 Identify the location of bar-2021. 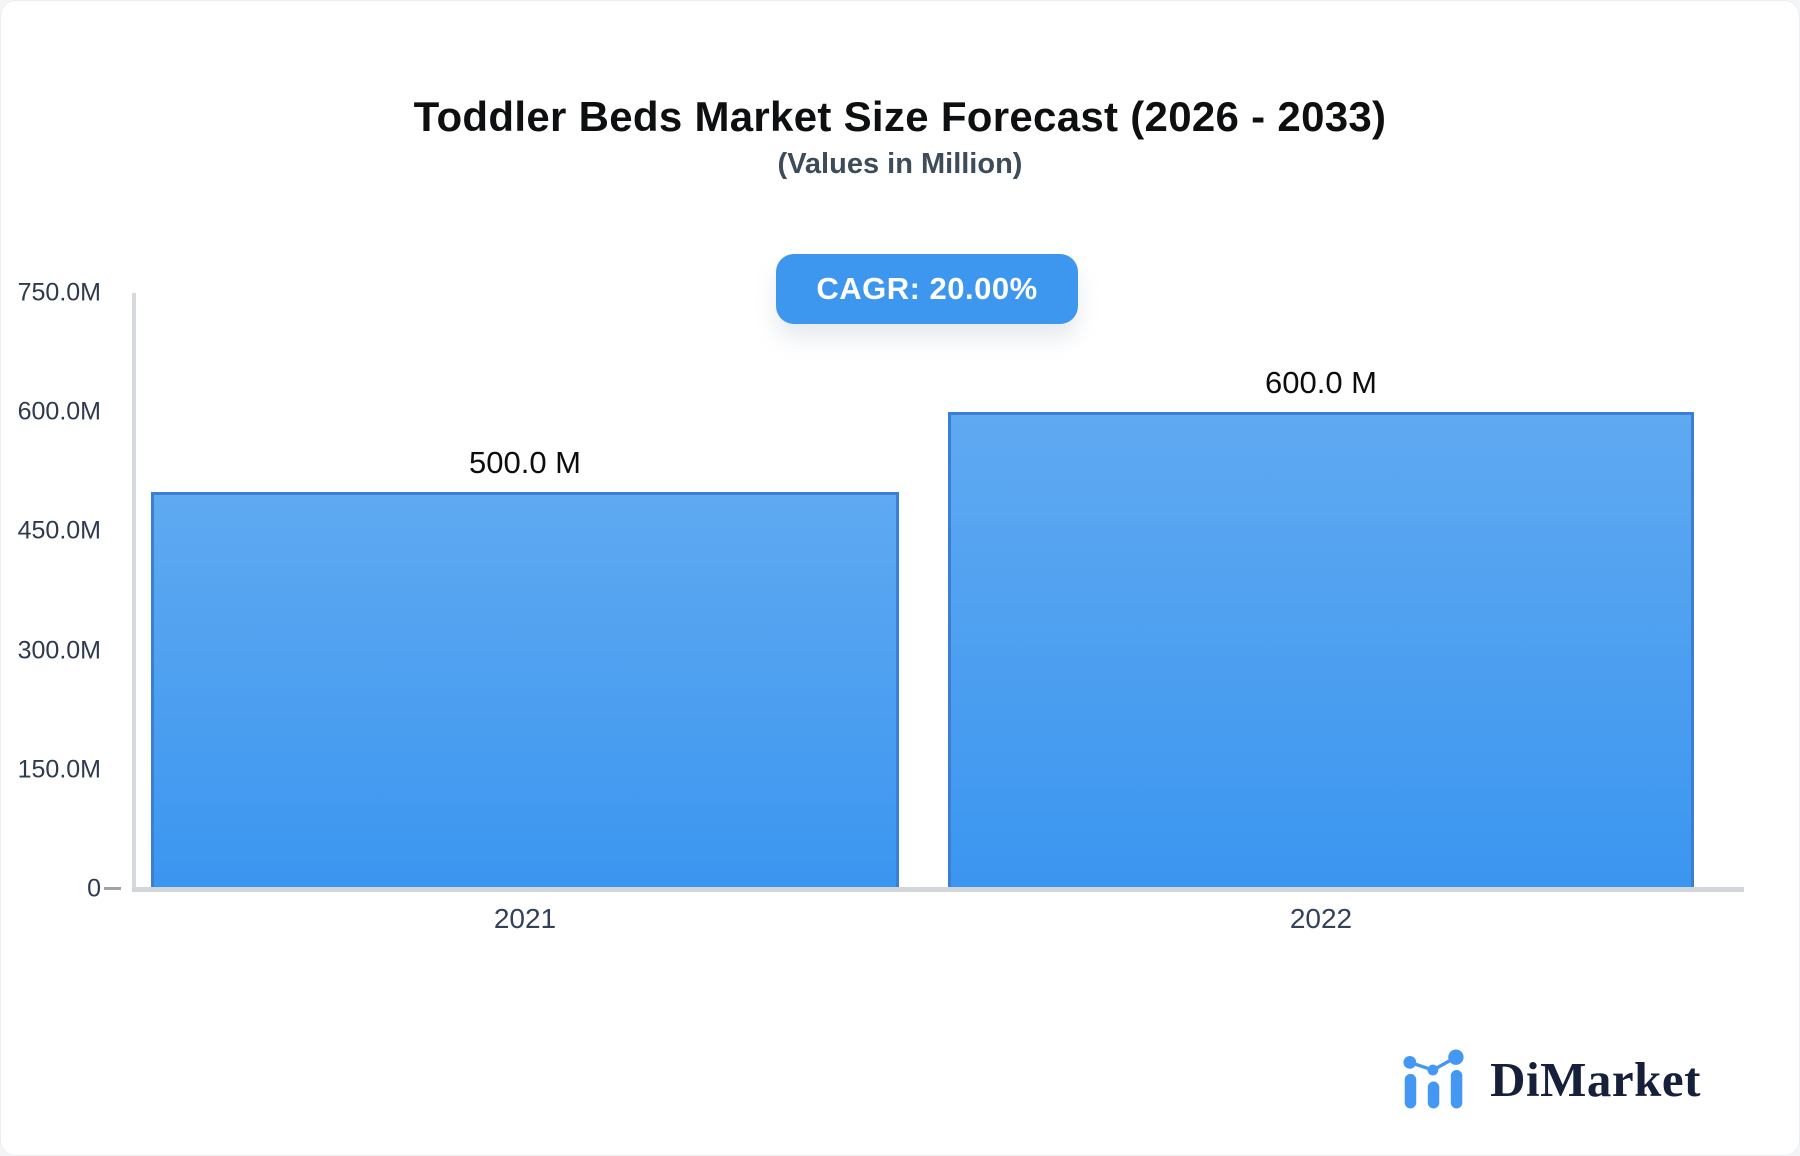
(525, 689).